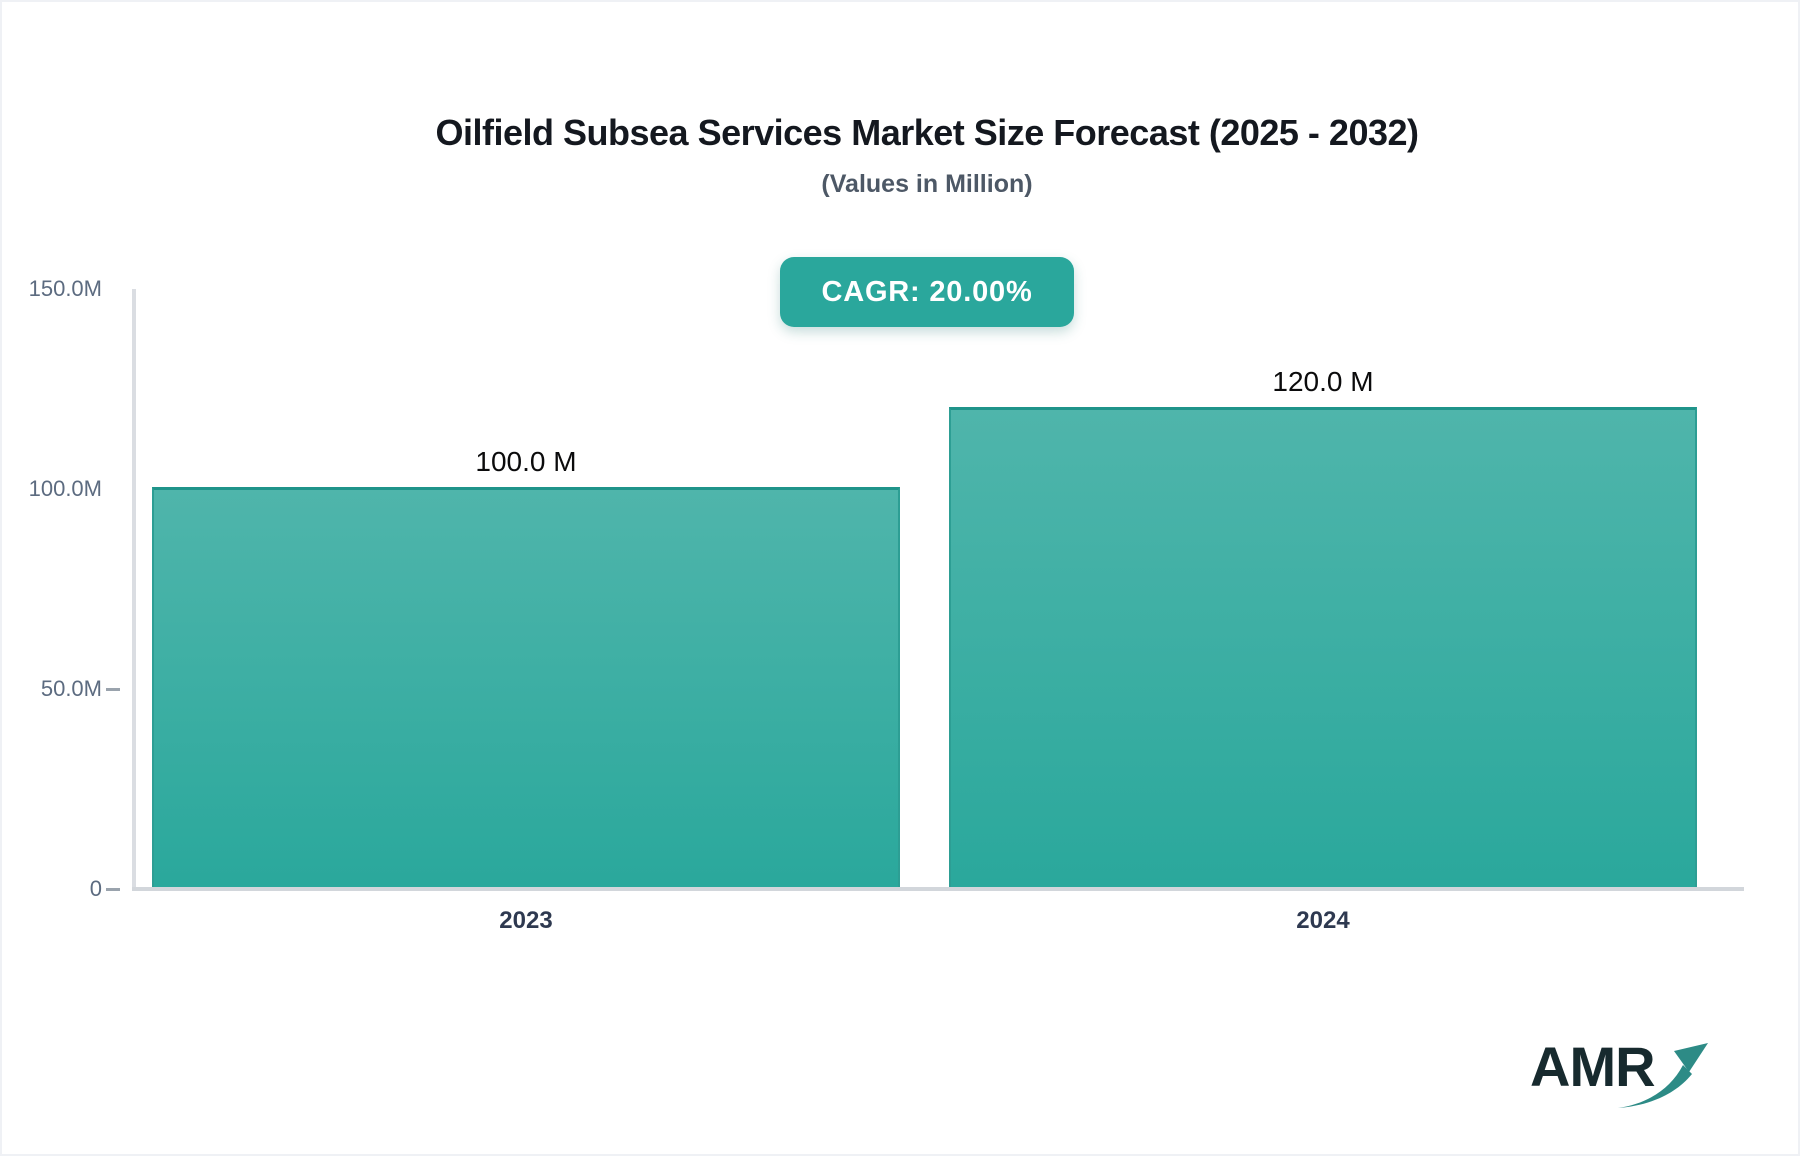 The image size is (1800, 1158). I want to click on amr-logo-arrow-icon, so click(1663, 1075).